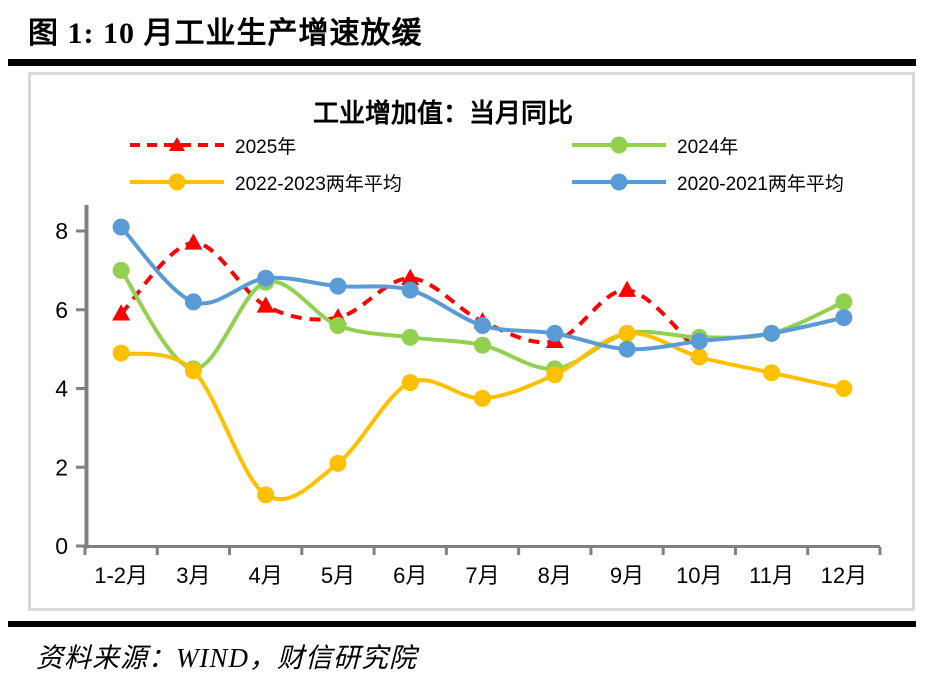 This screenshot has height=681, width=926. Describe the element at coordinates (760, 184) in the screenshot. I see `legend-label-2020-2021-avg: 2020-2021两年平均` at that location.